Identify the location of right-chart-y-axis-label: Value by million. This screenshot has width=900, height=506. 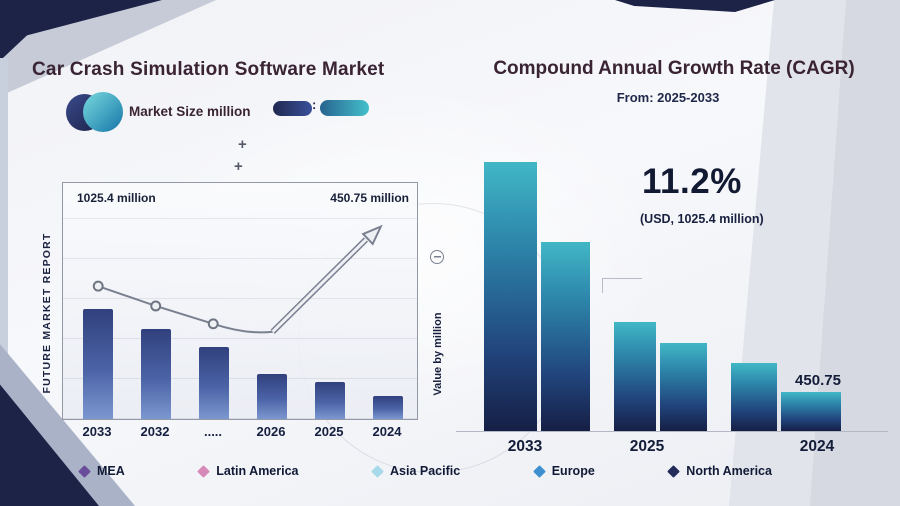
(438, 354).